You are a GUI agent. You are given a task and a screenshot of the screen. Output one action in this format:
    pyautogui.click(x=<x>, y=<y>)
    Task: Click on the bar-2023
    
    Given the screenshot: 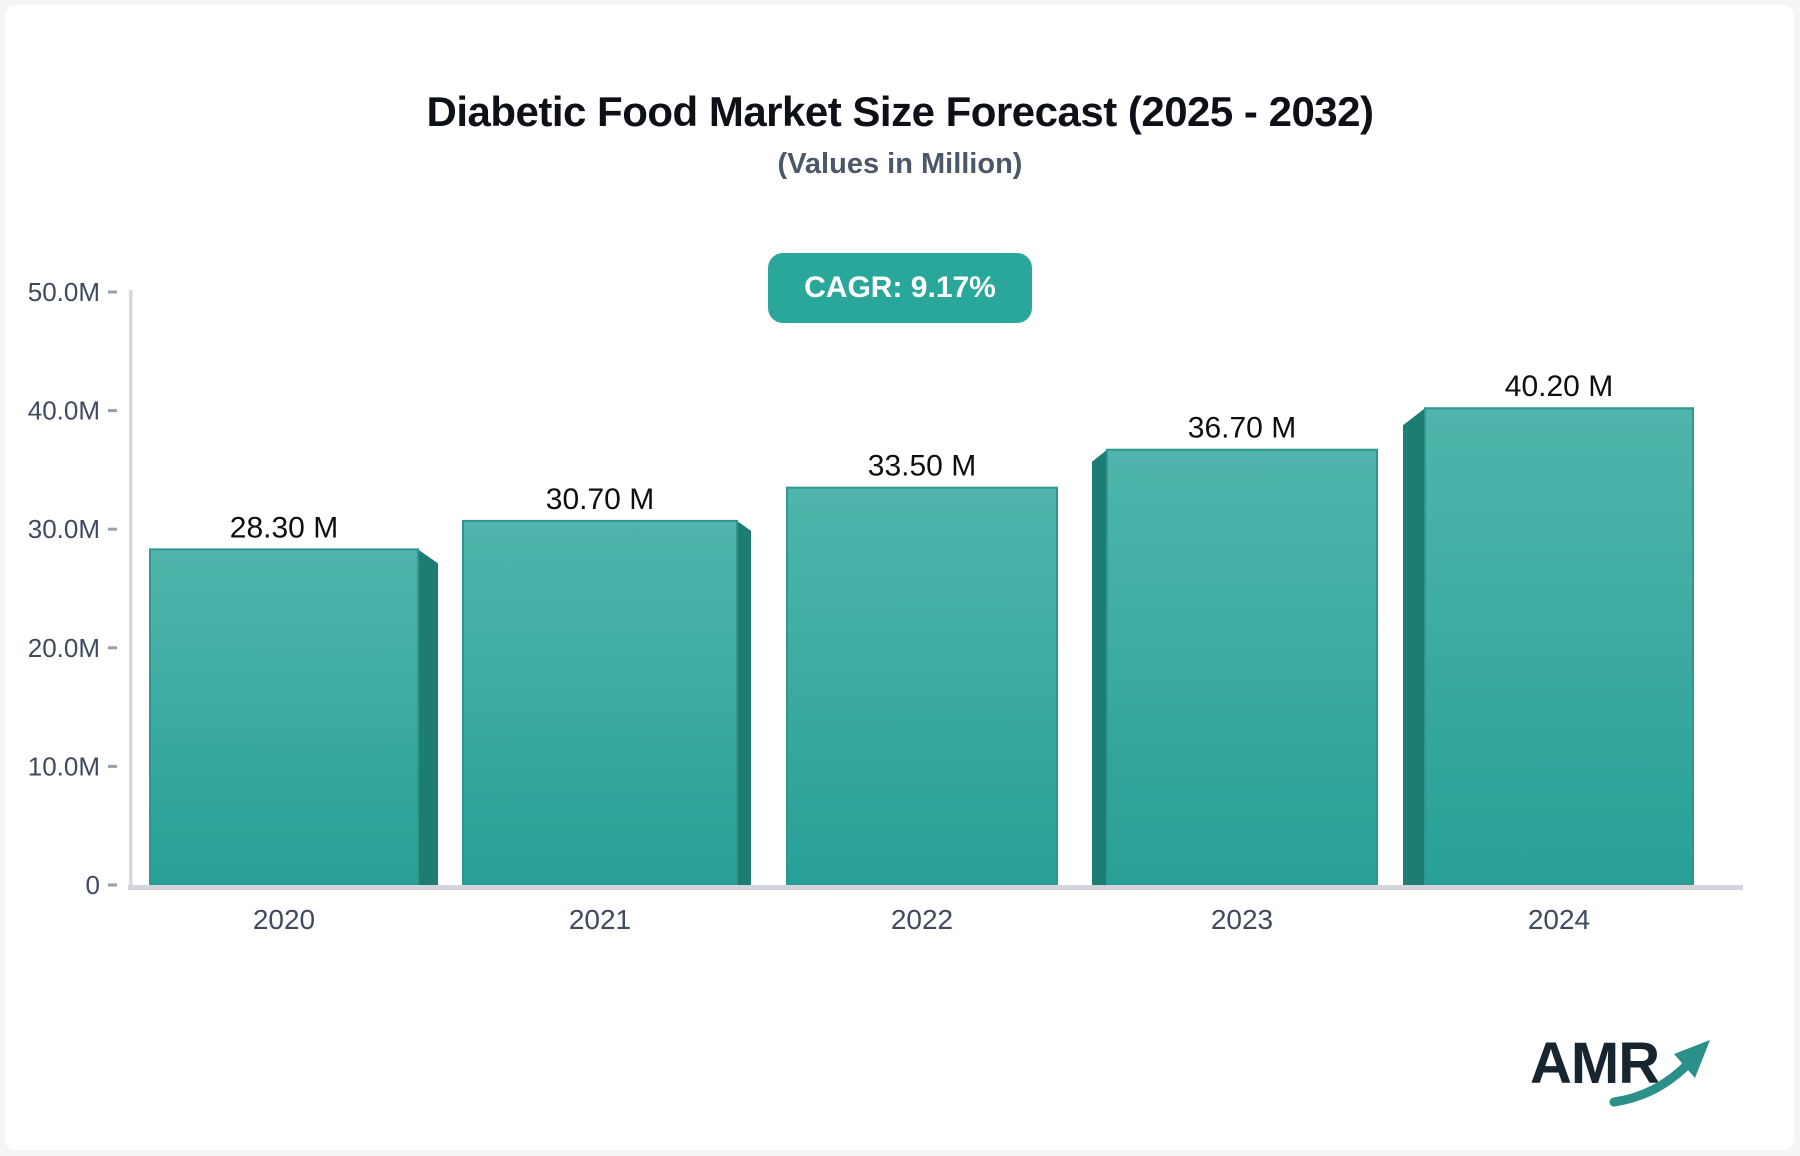 What is the action you would take?
    pyautogui.click(x=1242, y=667)
    